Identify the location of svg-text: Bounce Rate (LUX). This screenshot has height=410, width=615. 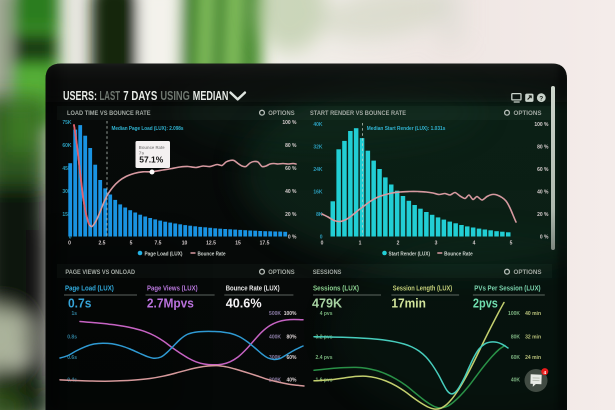
(253, 289).